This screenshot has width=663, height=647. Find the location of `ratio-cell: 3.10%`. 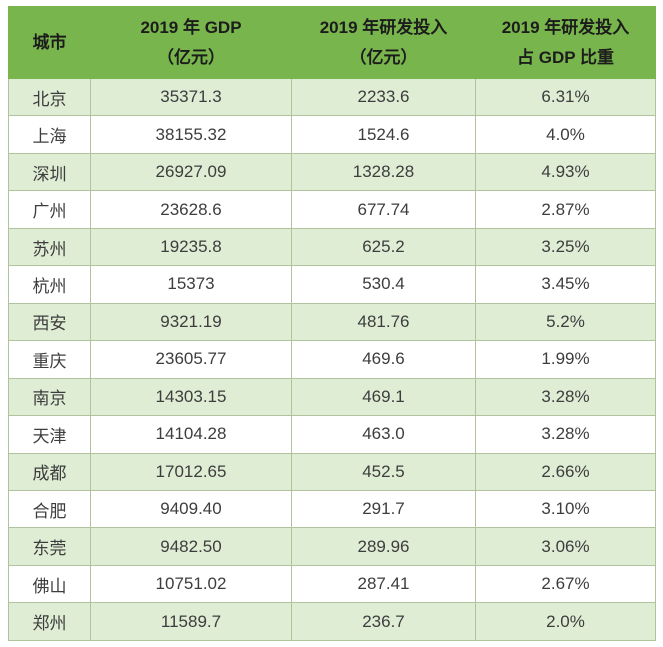

ratio-cell: 3.10% is located at coordinates (565, 509).